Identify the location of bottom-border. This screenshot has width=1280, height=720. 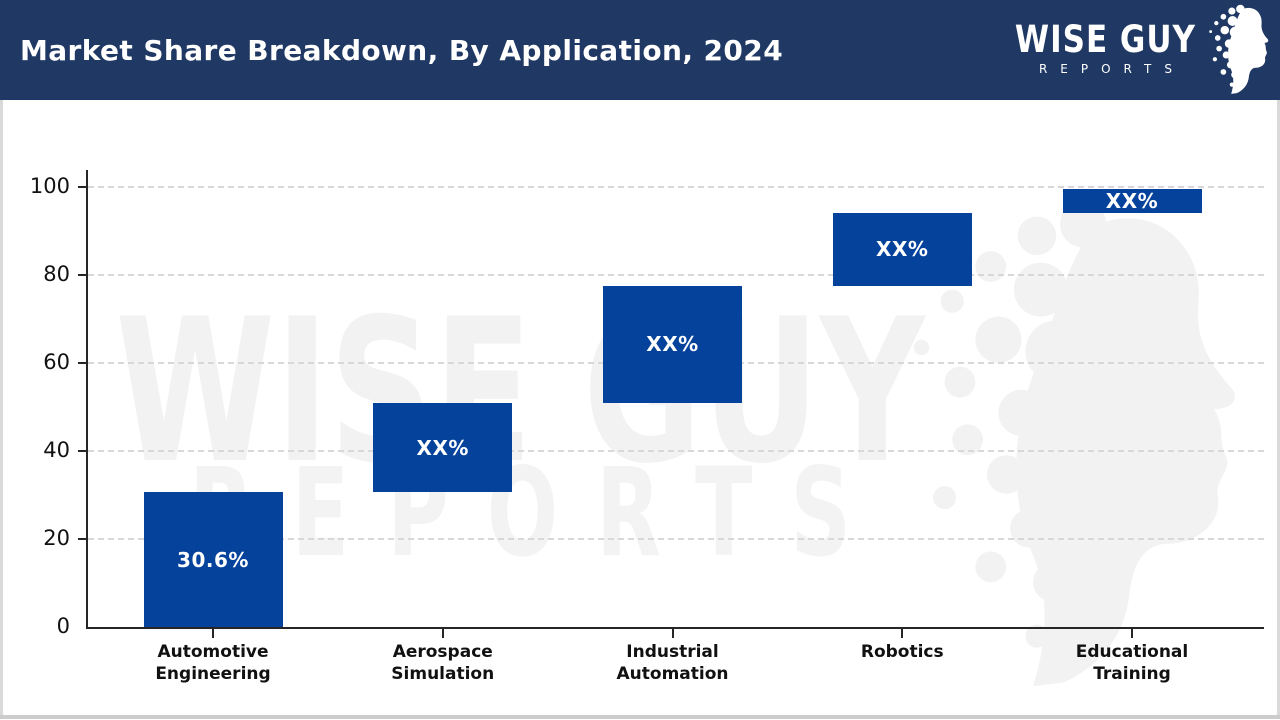
(640, 717).